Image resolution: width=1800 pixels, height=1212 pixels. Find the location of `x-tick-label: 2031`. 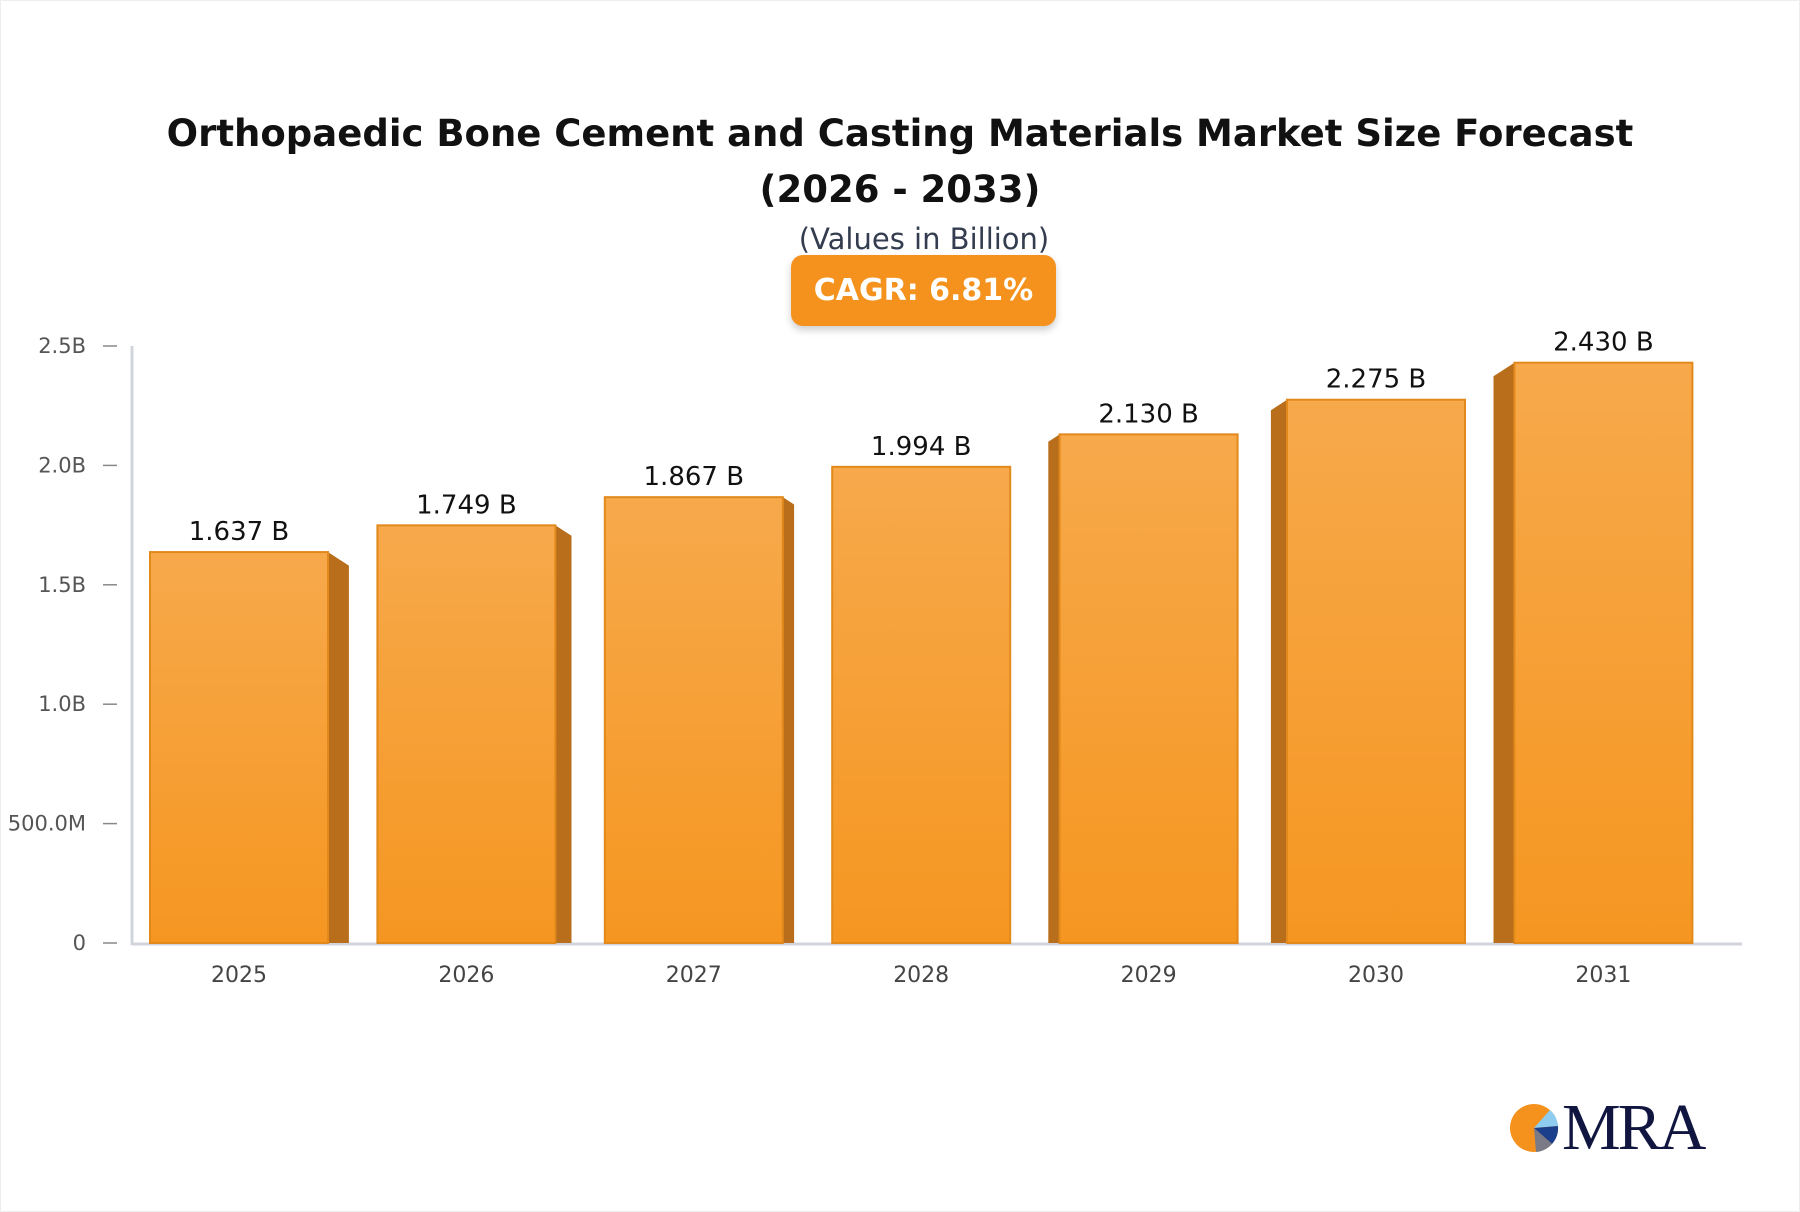

x-tick-label: 2031 is located at coordinates (1603, 975).